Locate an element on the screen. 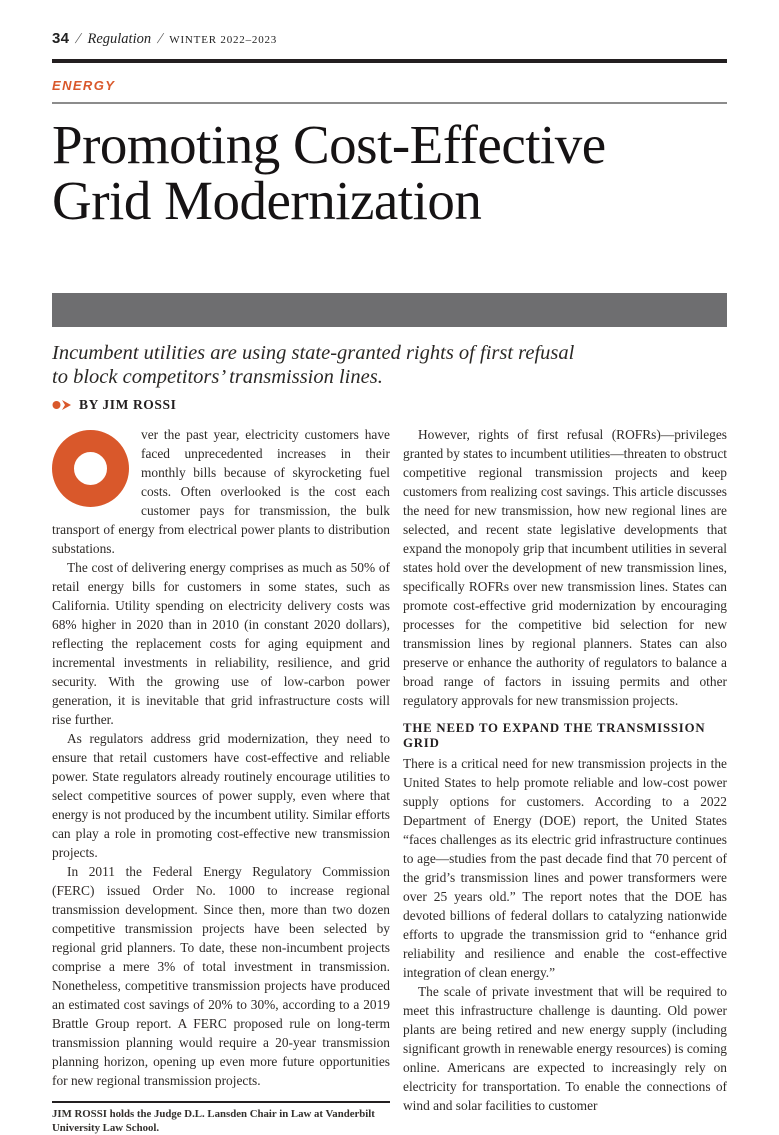 The image size is (779, 1135). page-header: 34 / Regulation / WINTER 2022–2023 is located at coordinates (389, 39).